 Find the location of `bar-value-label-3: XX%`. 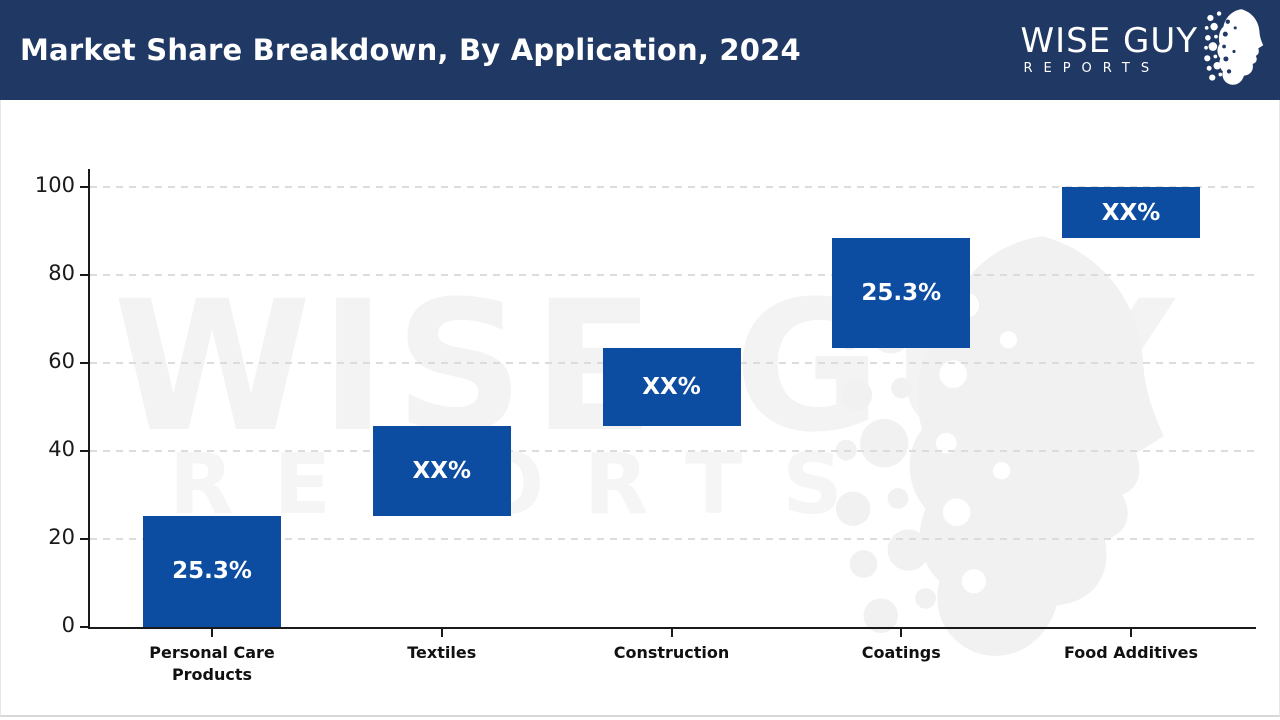

bar-value-label-3: XX% is located at coordinates (671, 386).